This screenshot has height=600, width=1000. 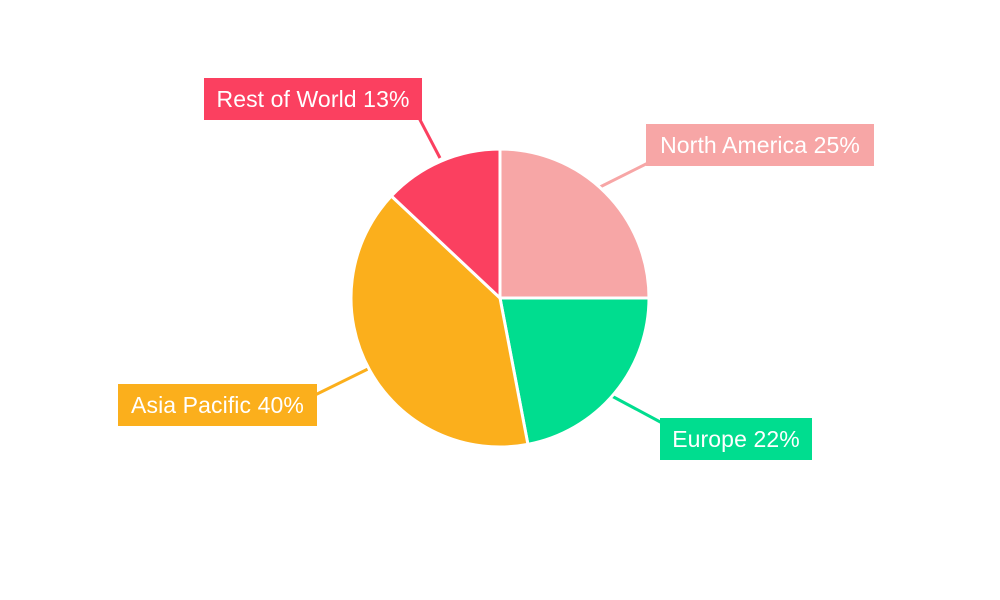 What do you see at coordinates (445, 223) in the screenshot?
I see `pie-slice-rest-of-world` at bounding box center [445, 223].